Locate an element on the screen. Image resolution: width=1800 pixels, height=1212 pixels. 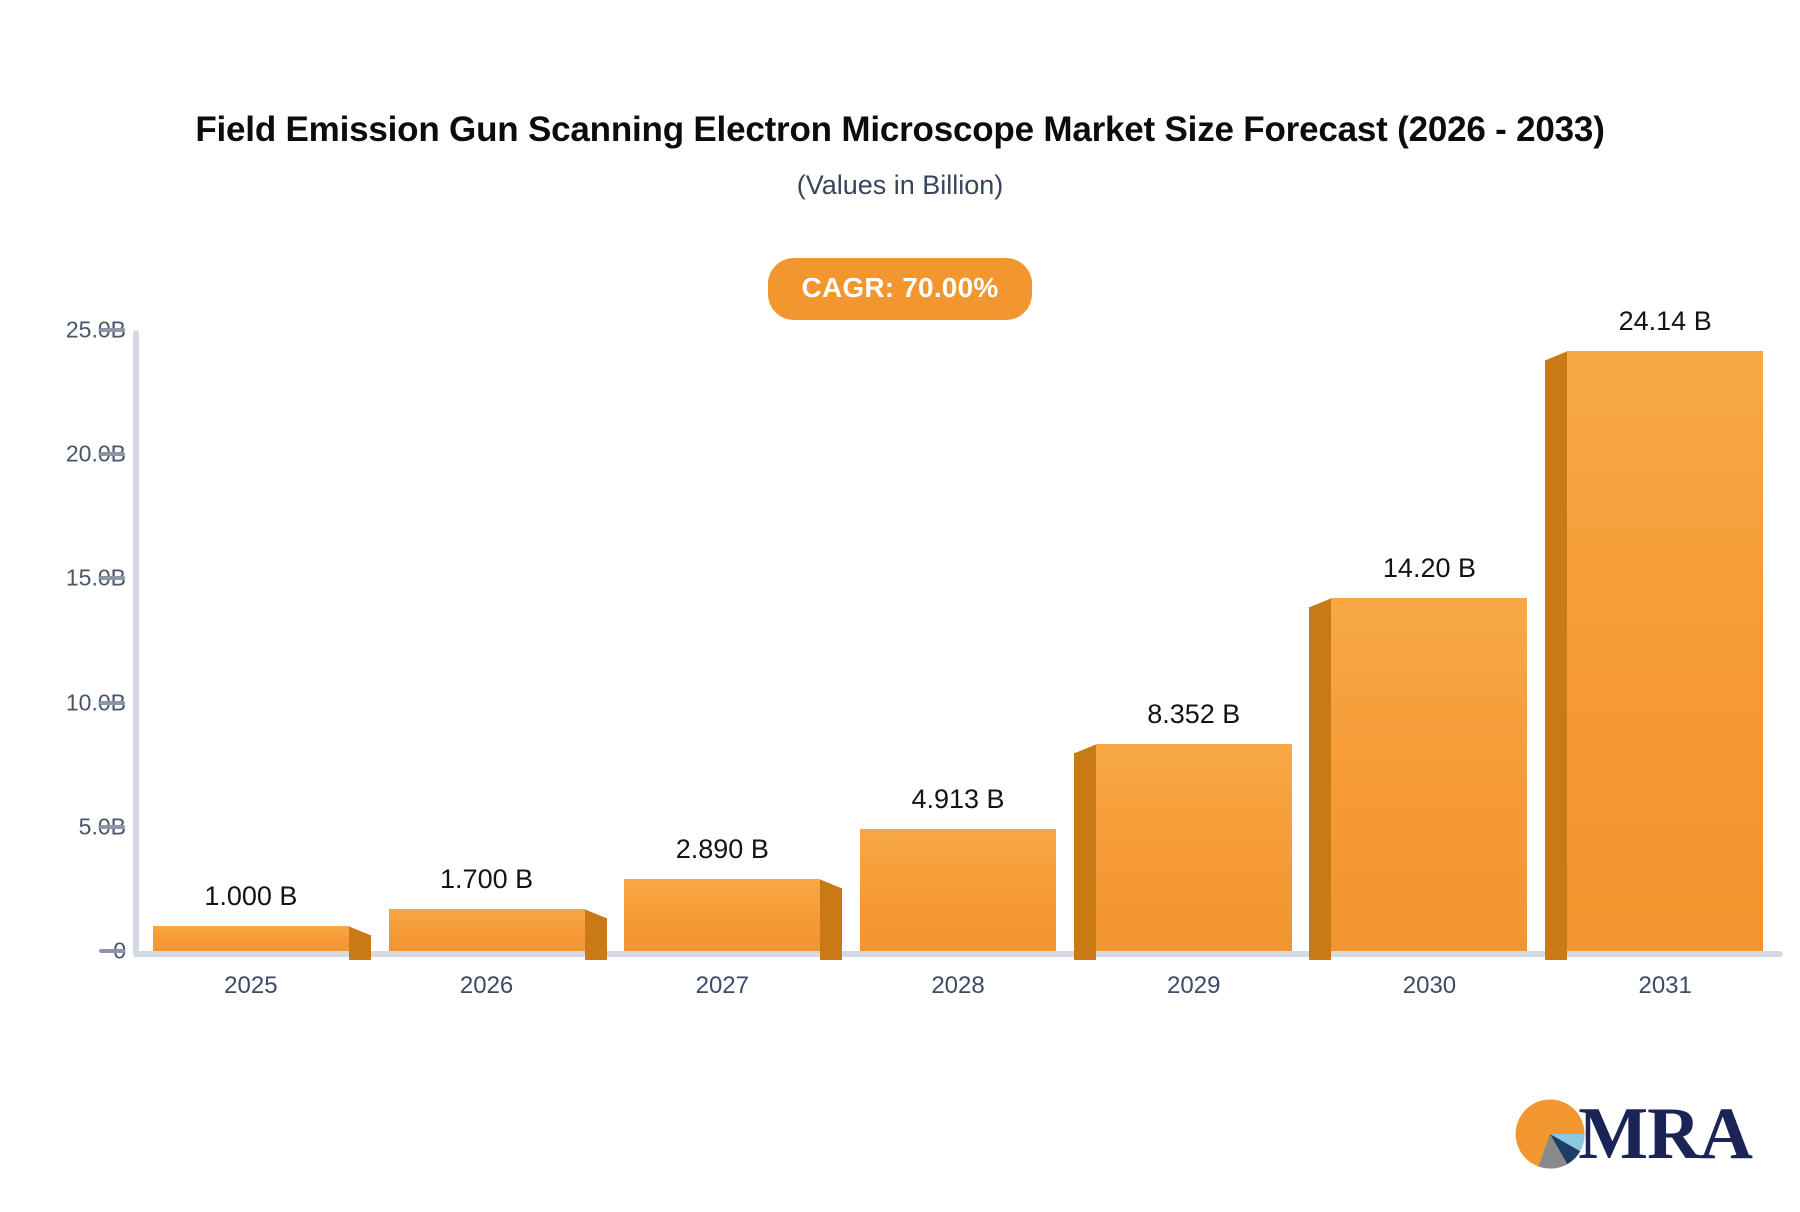
bar-slot: 14.20 B is located at coordinates (1428, 645).